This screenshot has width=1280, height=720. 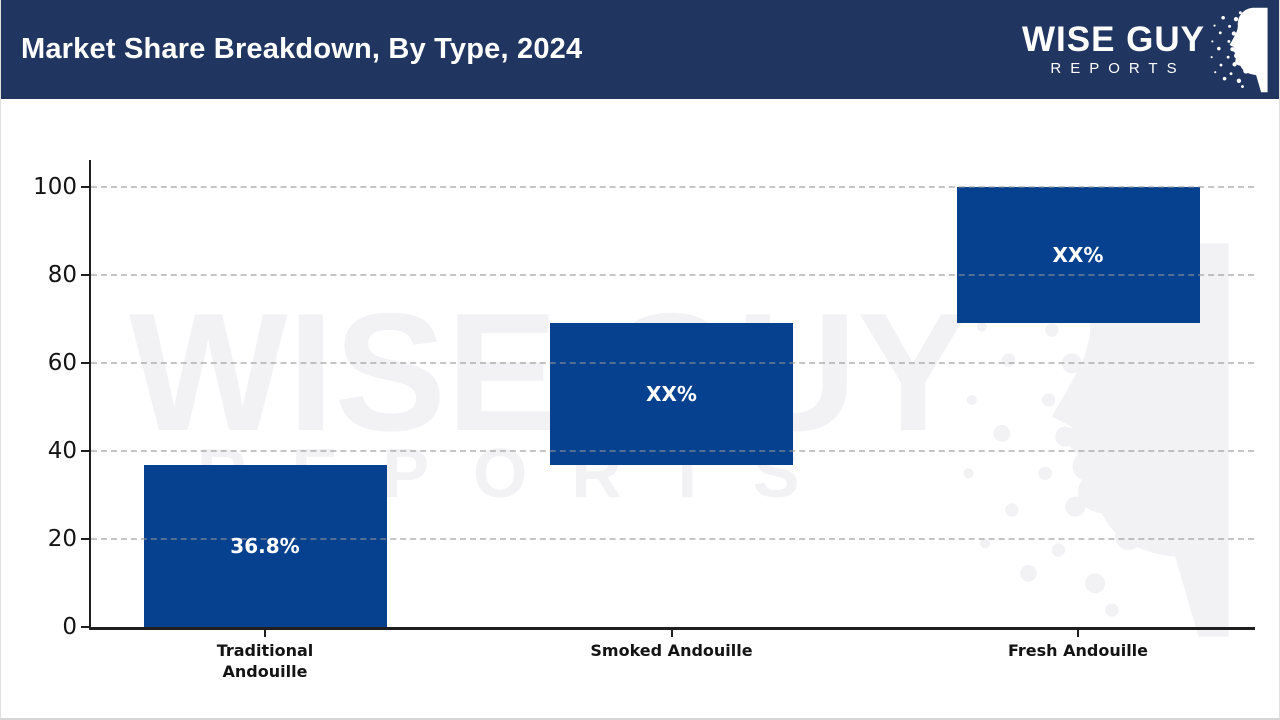 What do you see at coordinates (302, 49) in the screenshot?
I see `page-title: Market Share Breakdown, By Type, 2024` at bounding box center [302, 49].